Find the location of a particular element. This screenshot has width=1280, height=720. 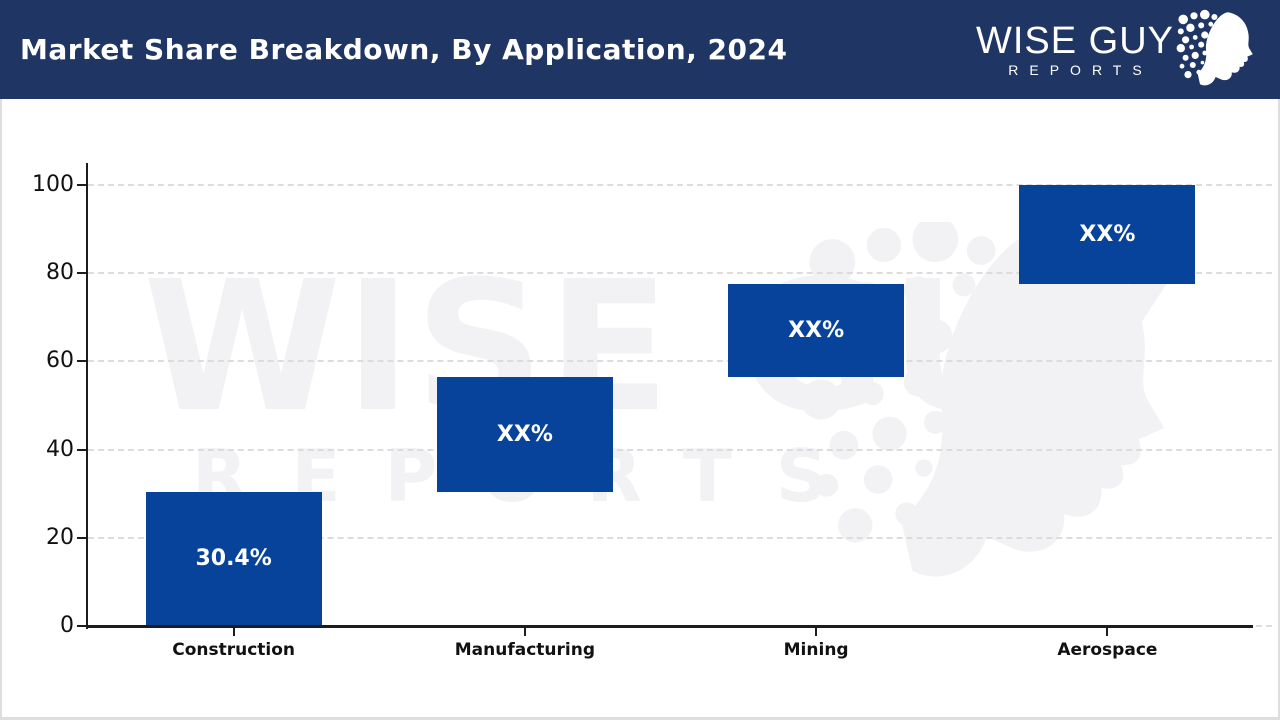

logo-name: WISE GUY is located at coordinates (1074, 41).